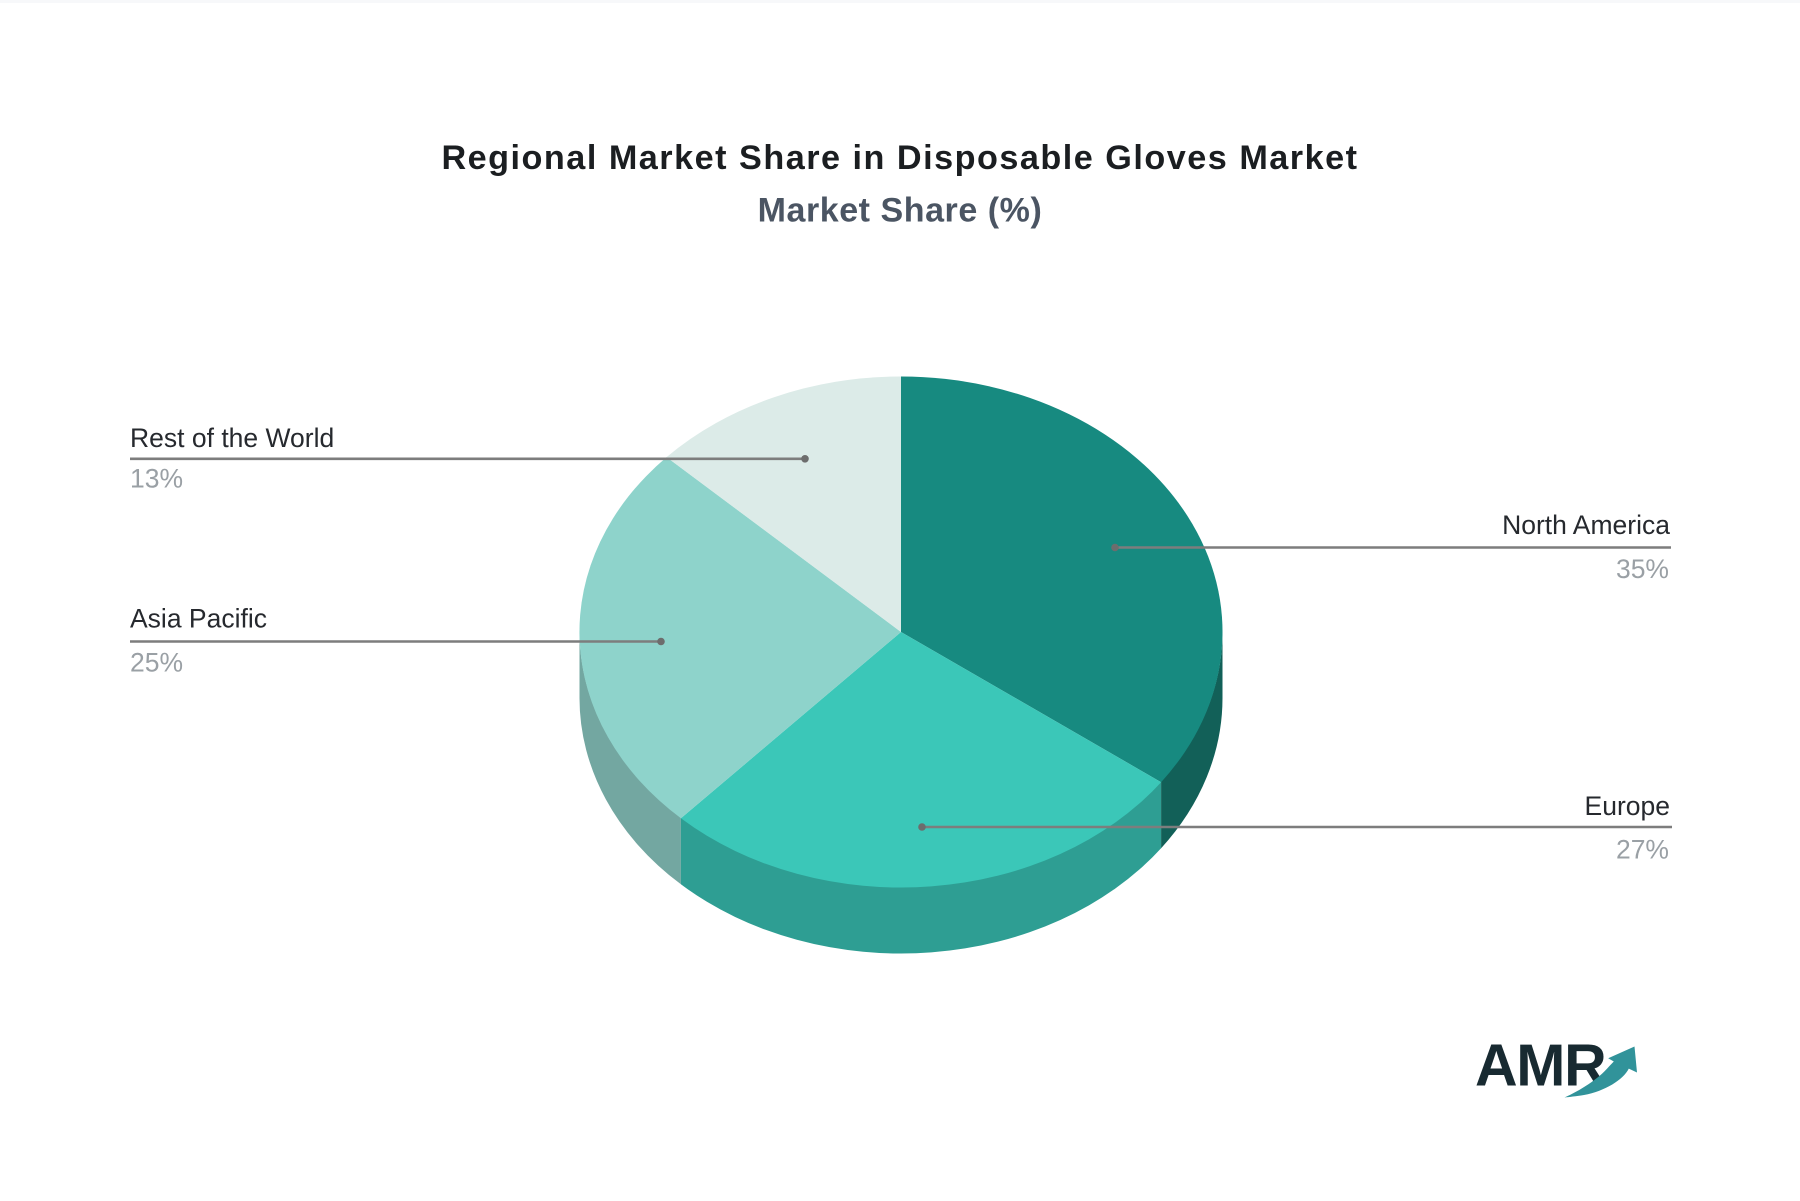 The width and height of the screenshot is (1800, 1201). Describe the element at coordinates (156, 663) in the screenshot. I see `svg-text: 25%` at that location.